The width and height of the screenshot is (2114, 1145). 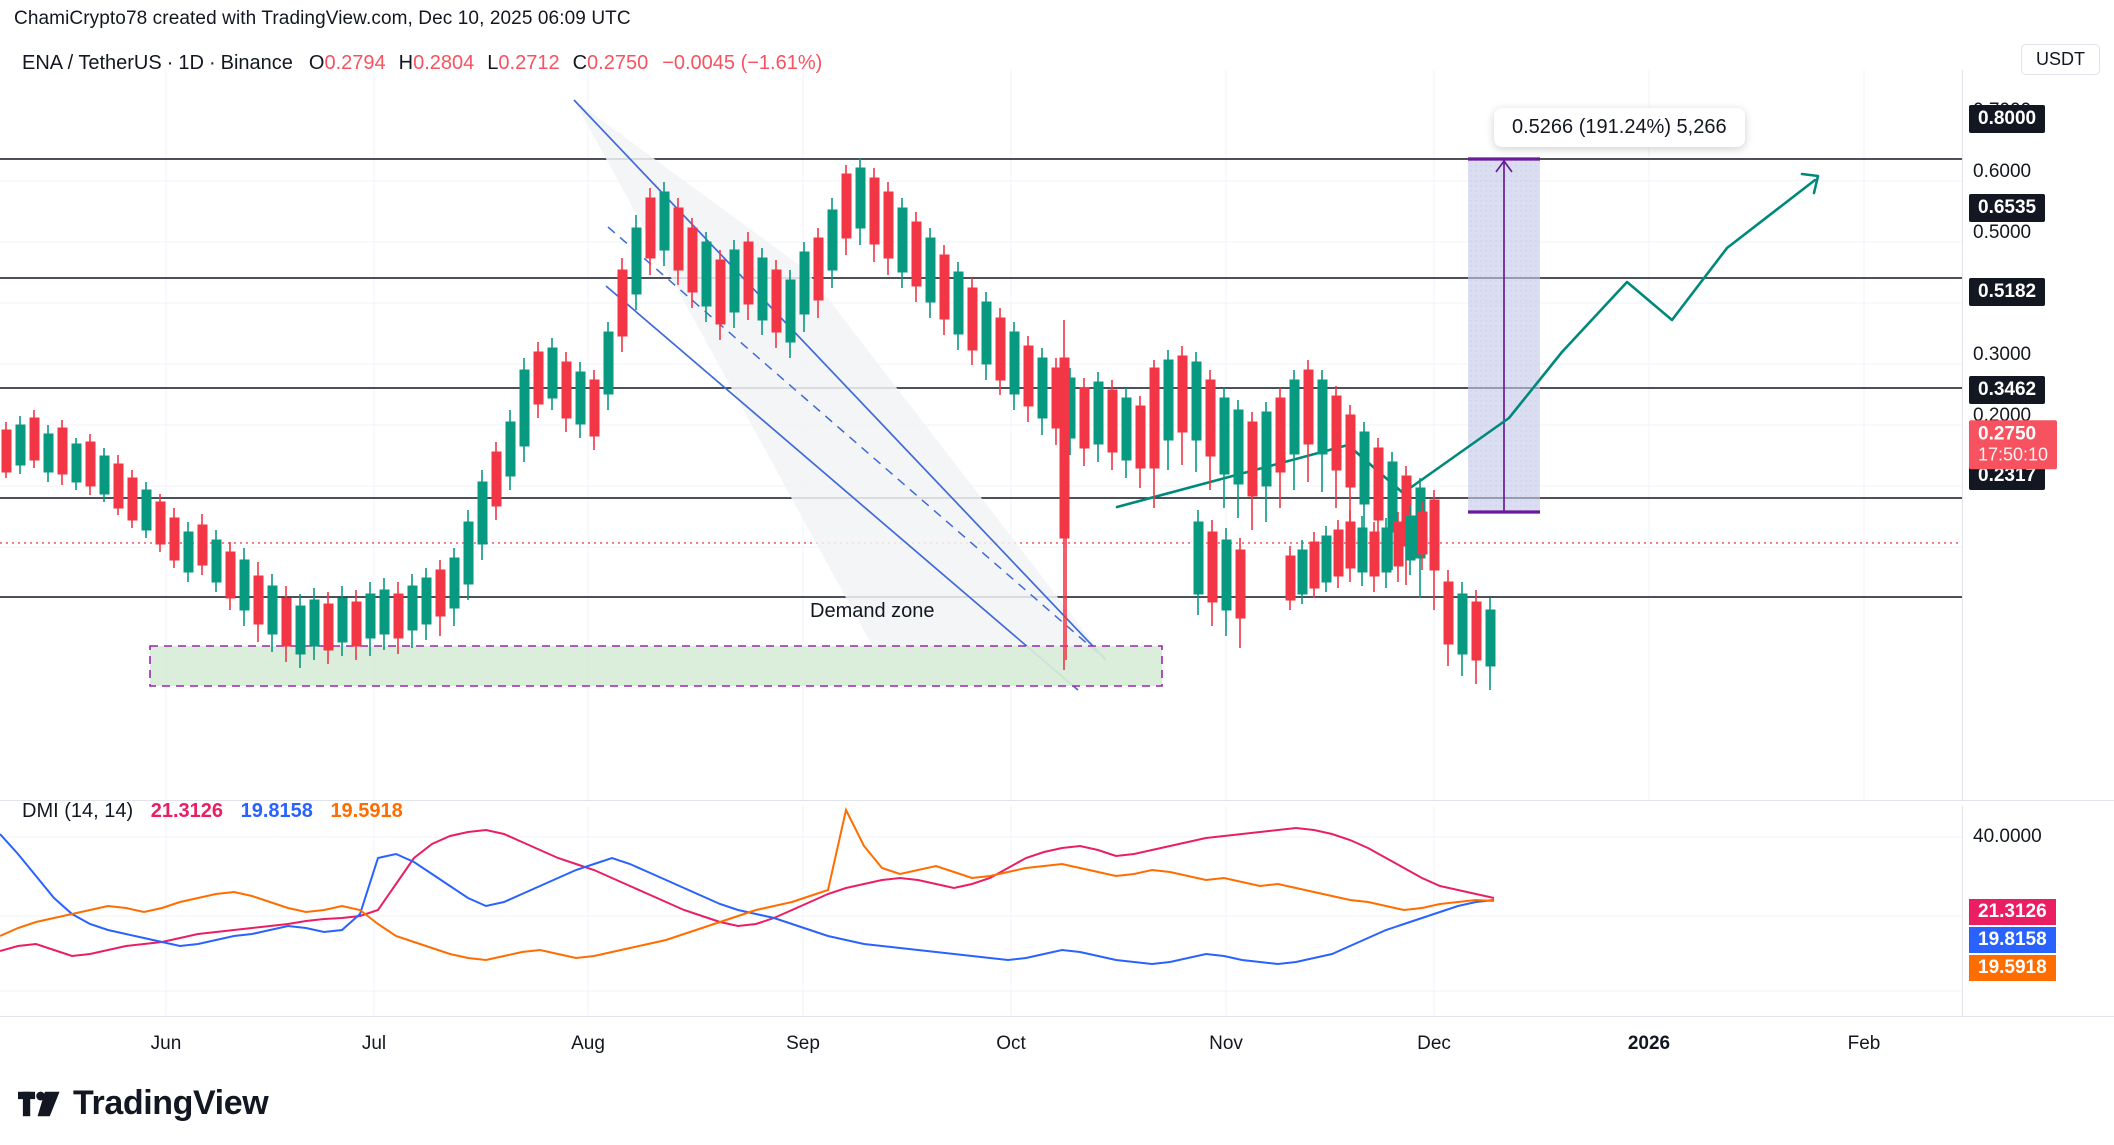 What do you see at coordinates (1057, 800) in the screenshot?
I see `pane-divider` at bounding box center [1057, 800].